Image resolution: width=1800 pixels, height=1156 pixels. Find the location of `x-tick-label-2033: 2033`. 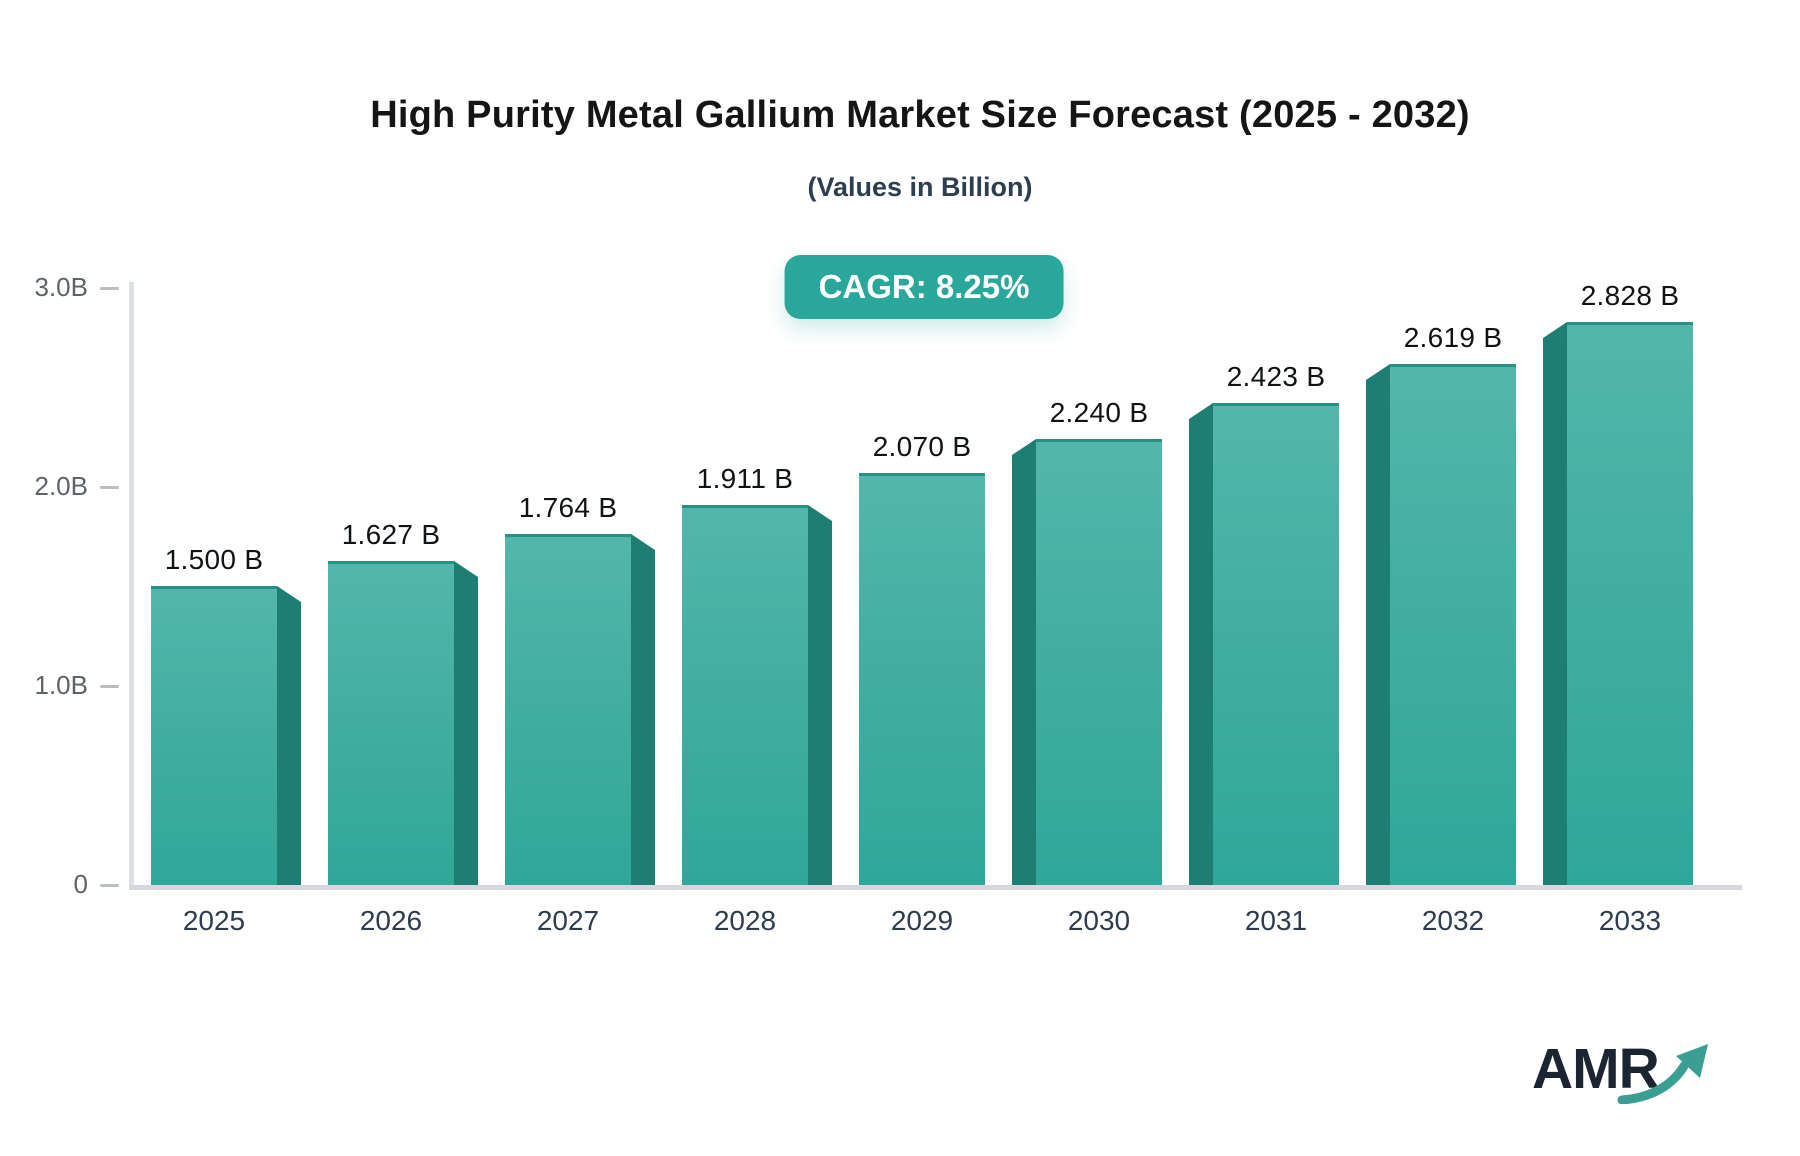

x-tick-label-2033: 2033 is located at coordinates (1630, 920).